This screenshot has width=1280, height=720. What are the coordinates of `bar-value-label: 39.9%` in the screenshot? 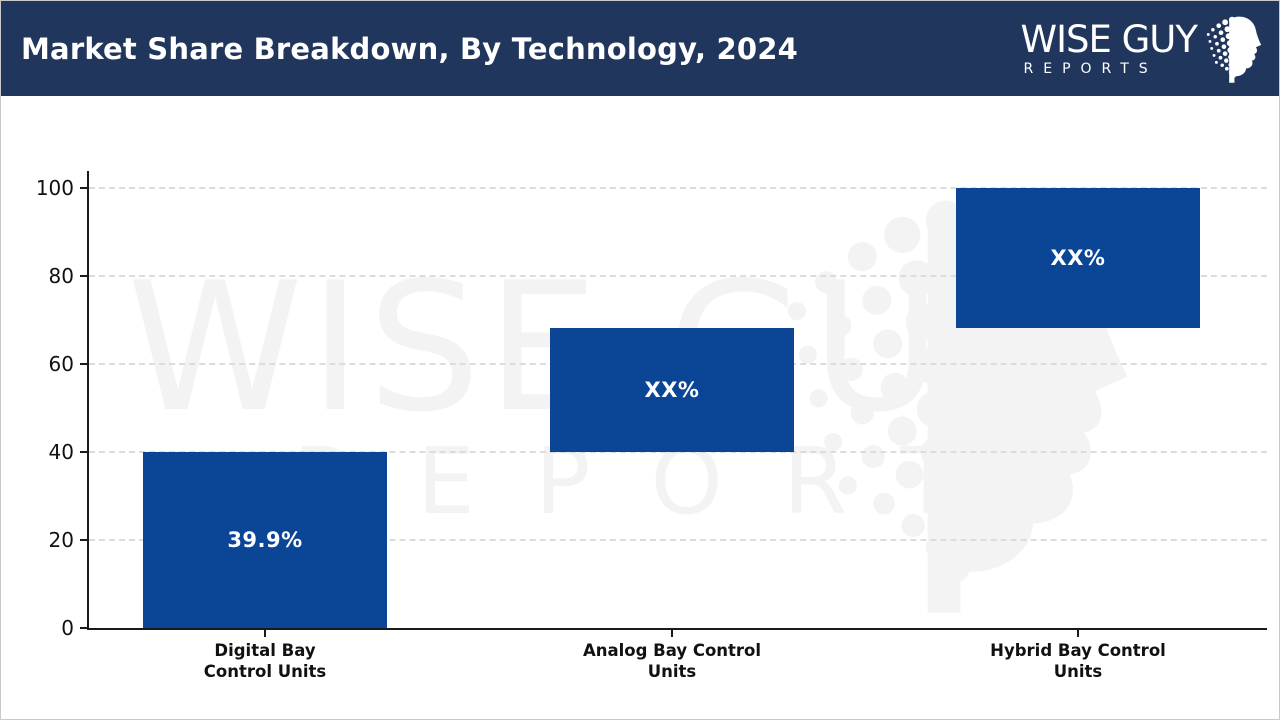 It's located at (265, 540).